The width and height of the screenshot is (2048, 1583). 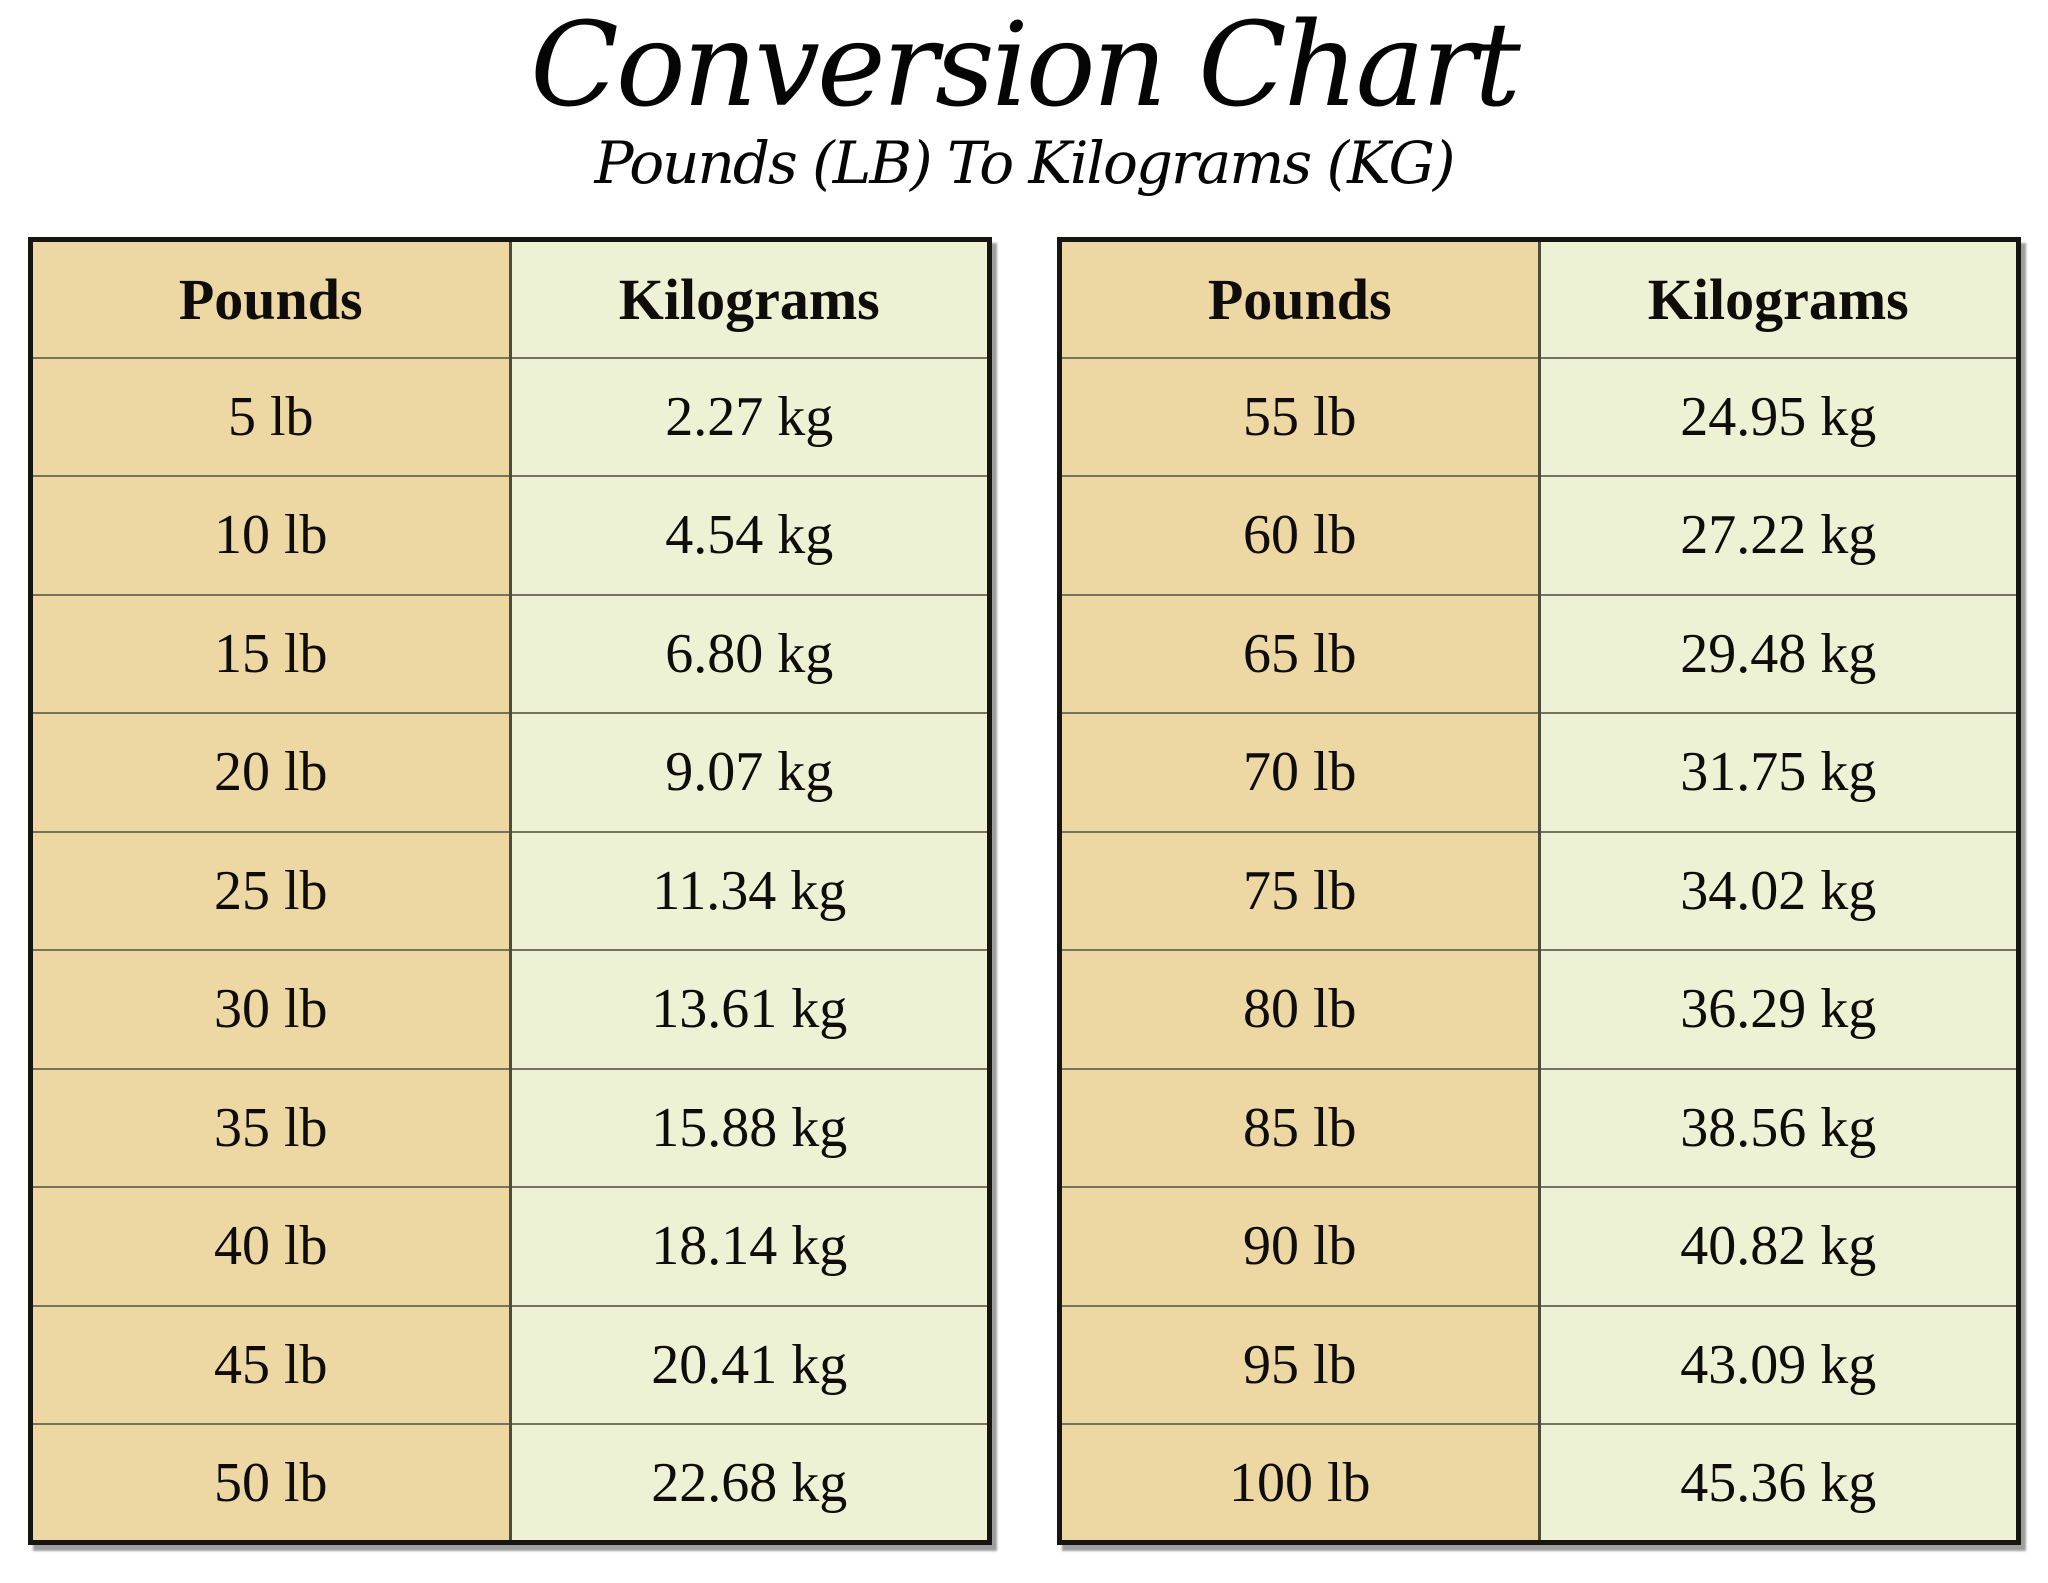 What do you see at coordinates (1778, 890) in the screenshot?
I see `kilograms-cell: 34.02 kg` at bounding box center [1778, 890].